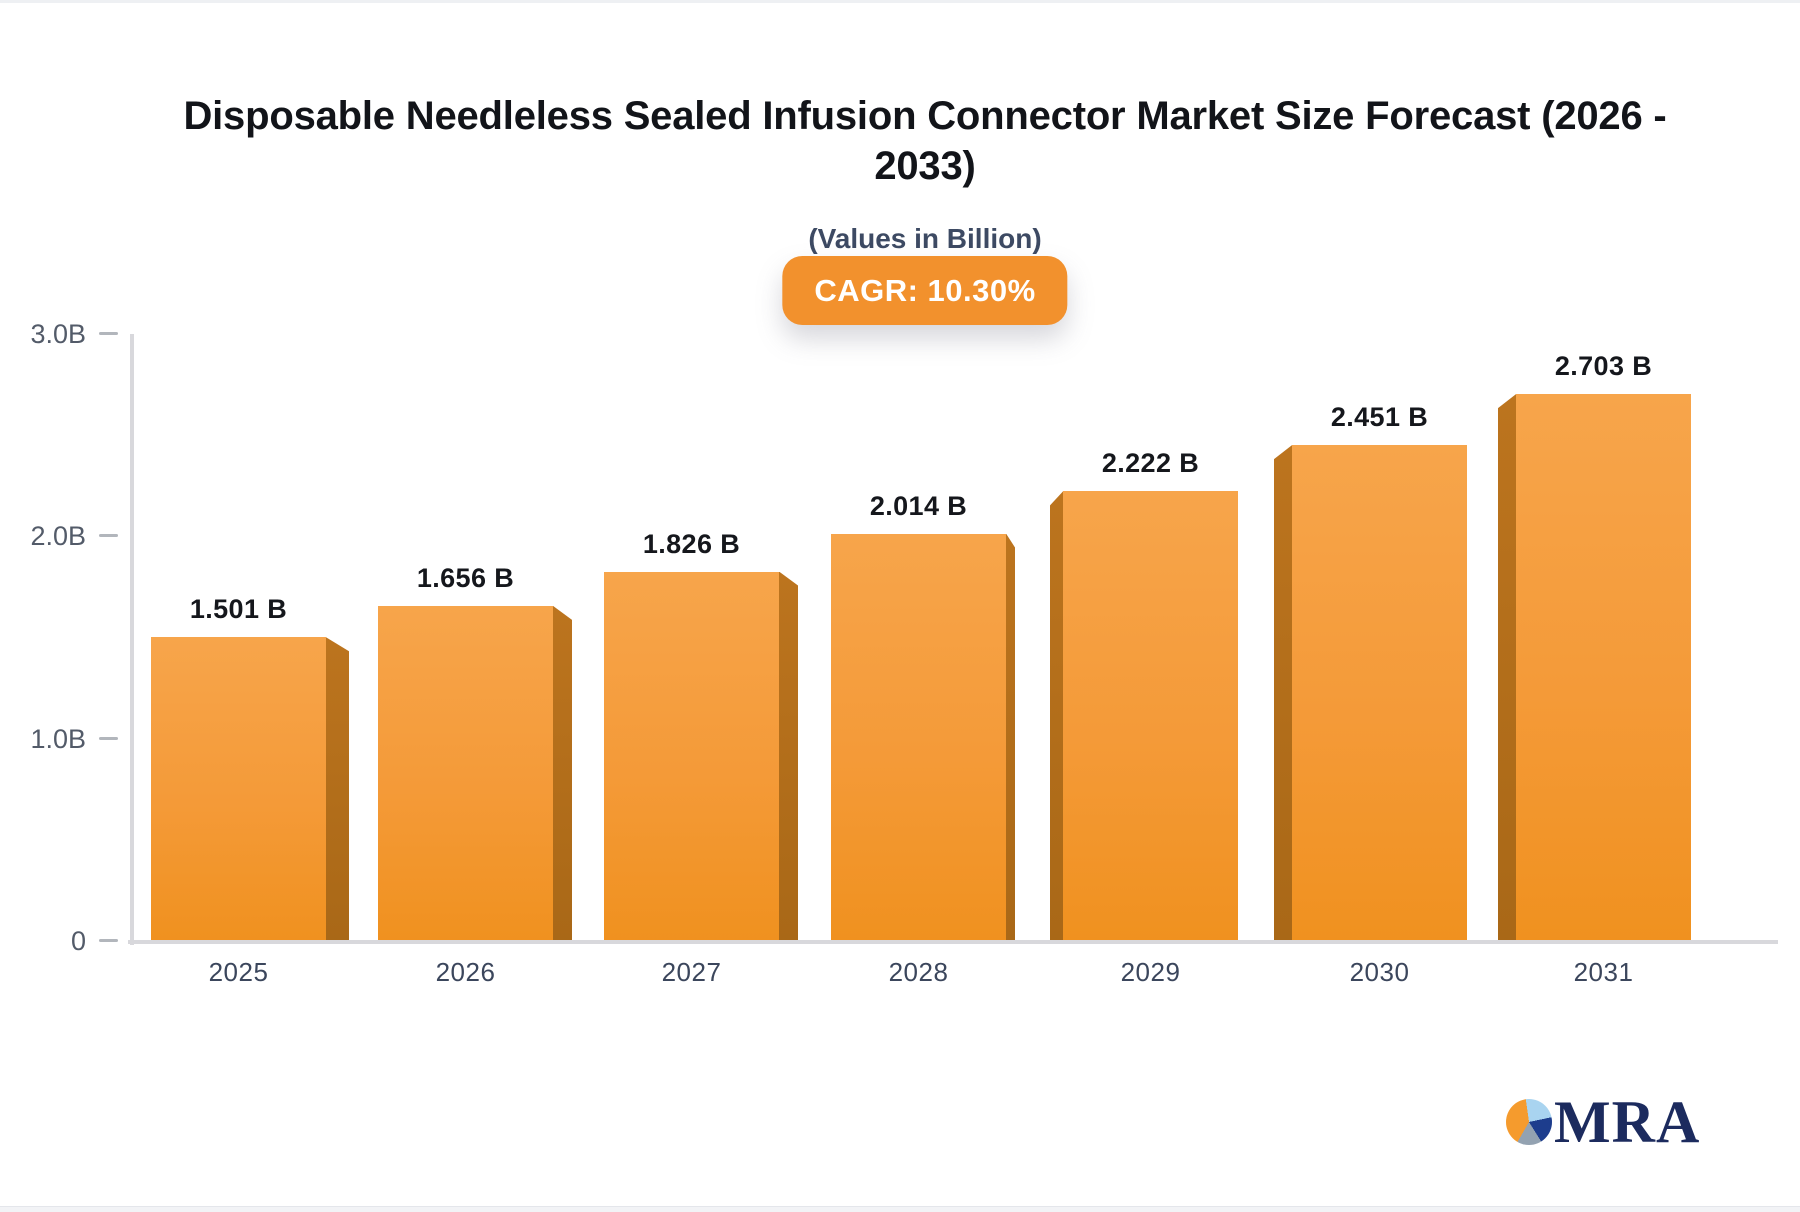 Image resolution: width=1800 pixels, height=1212 pixels. I want to click on x-axis-line, so click(953, 942).